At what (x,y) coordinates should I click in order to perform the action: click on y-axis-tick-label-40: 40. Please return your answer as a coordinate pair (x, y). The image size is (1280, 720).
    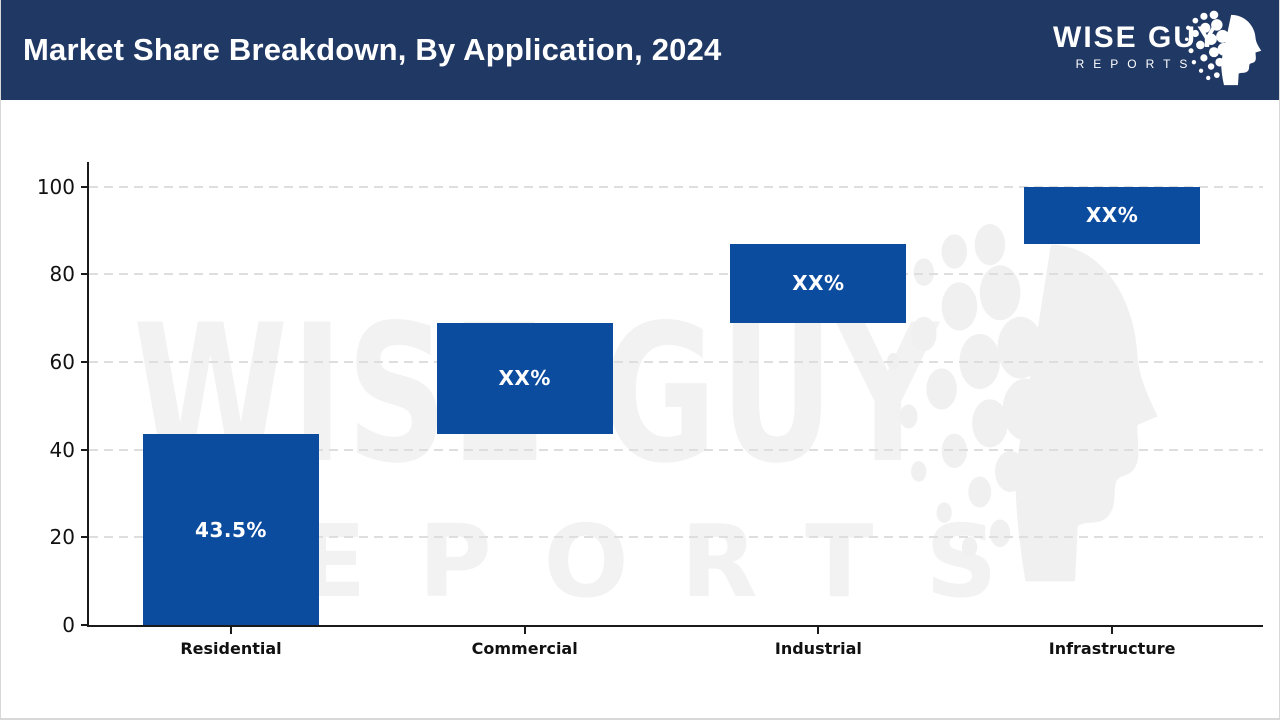
    Looking at the image, I should click on (62, 449).